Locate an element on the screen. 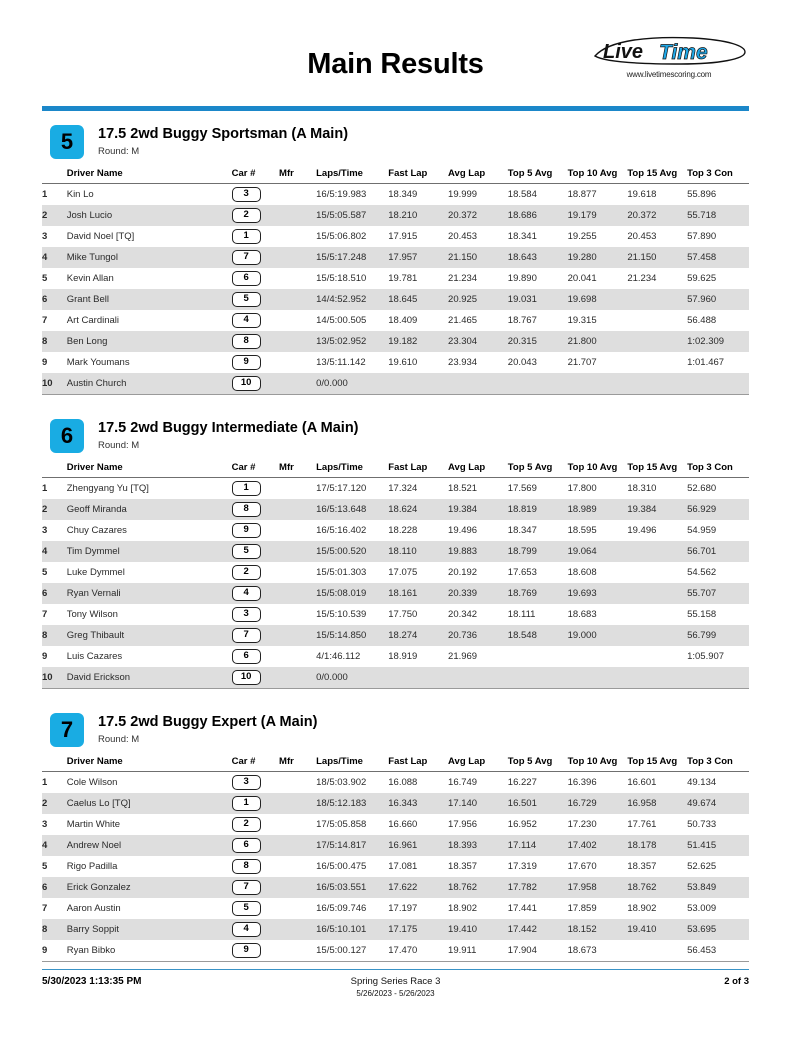 This screenshot has width=791, height=1058. cell-car-number: 7 is located at coordinates (255, 257).